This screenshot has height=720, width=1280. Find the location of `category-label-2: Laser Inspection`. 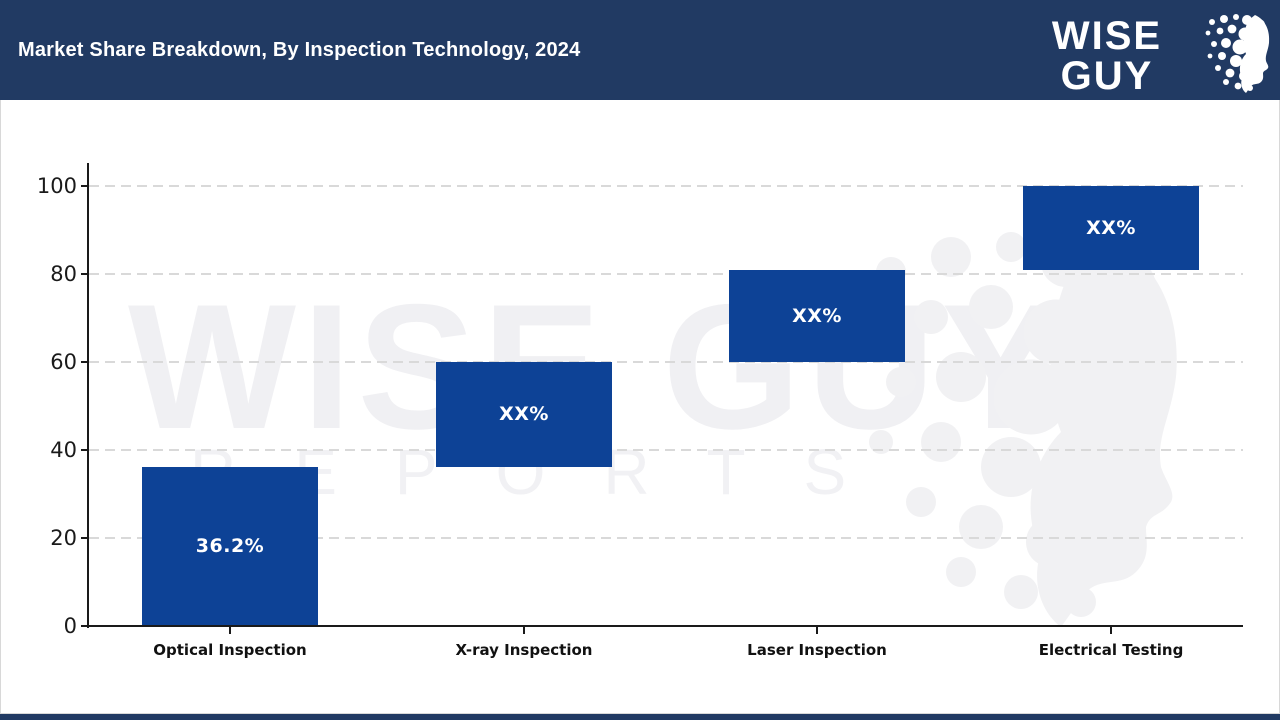

category-label-2: Laser Inspection is located at coordinates (817, 650).